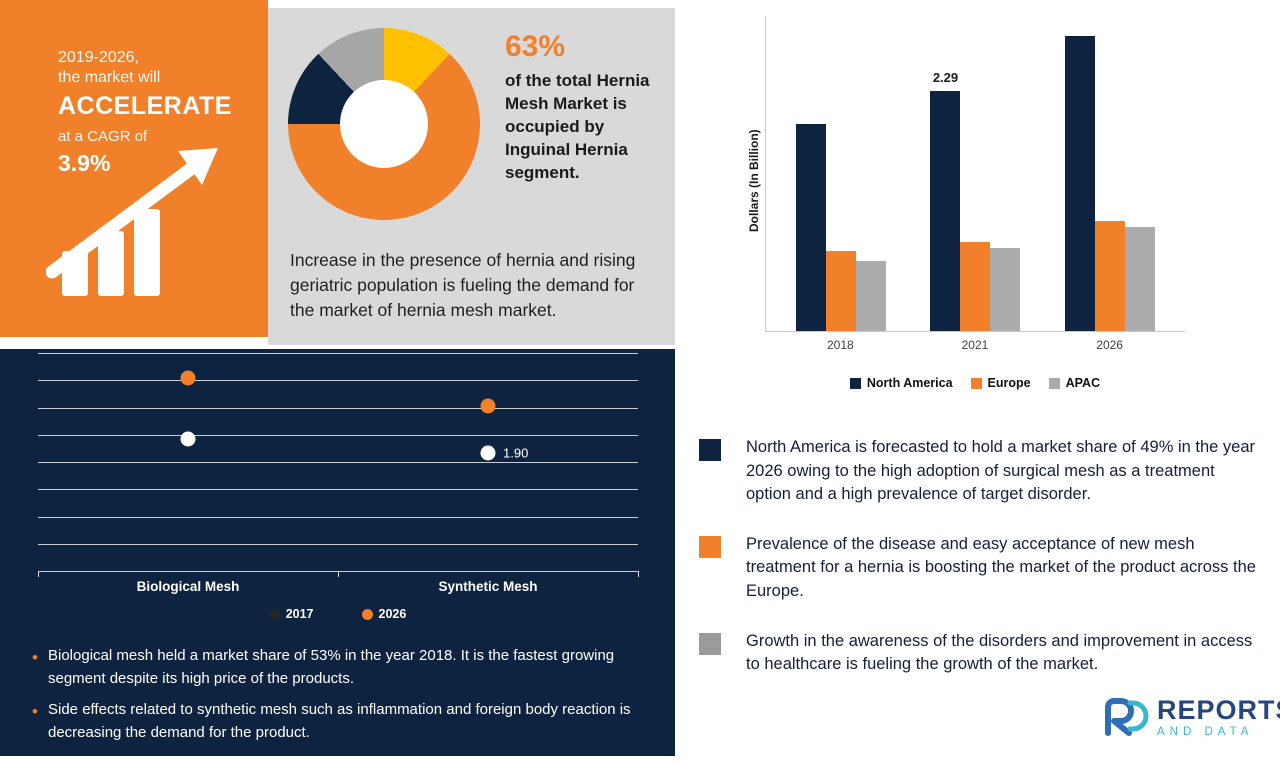 The image size is (1280, 763). Describe the element at coordinates (103, 137) in the screenshot. I see `cagr-line-3: at a CAGR of` at that location.